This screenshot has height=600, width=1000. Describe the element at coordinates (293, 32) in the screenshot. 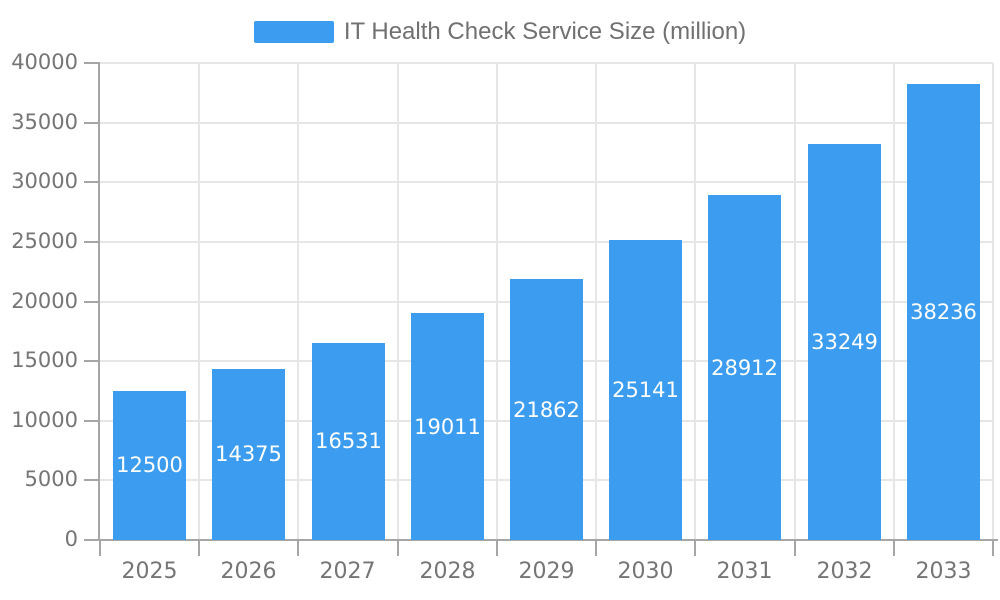

I see `legend-swatch` at that location.